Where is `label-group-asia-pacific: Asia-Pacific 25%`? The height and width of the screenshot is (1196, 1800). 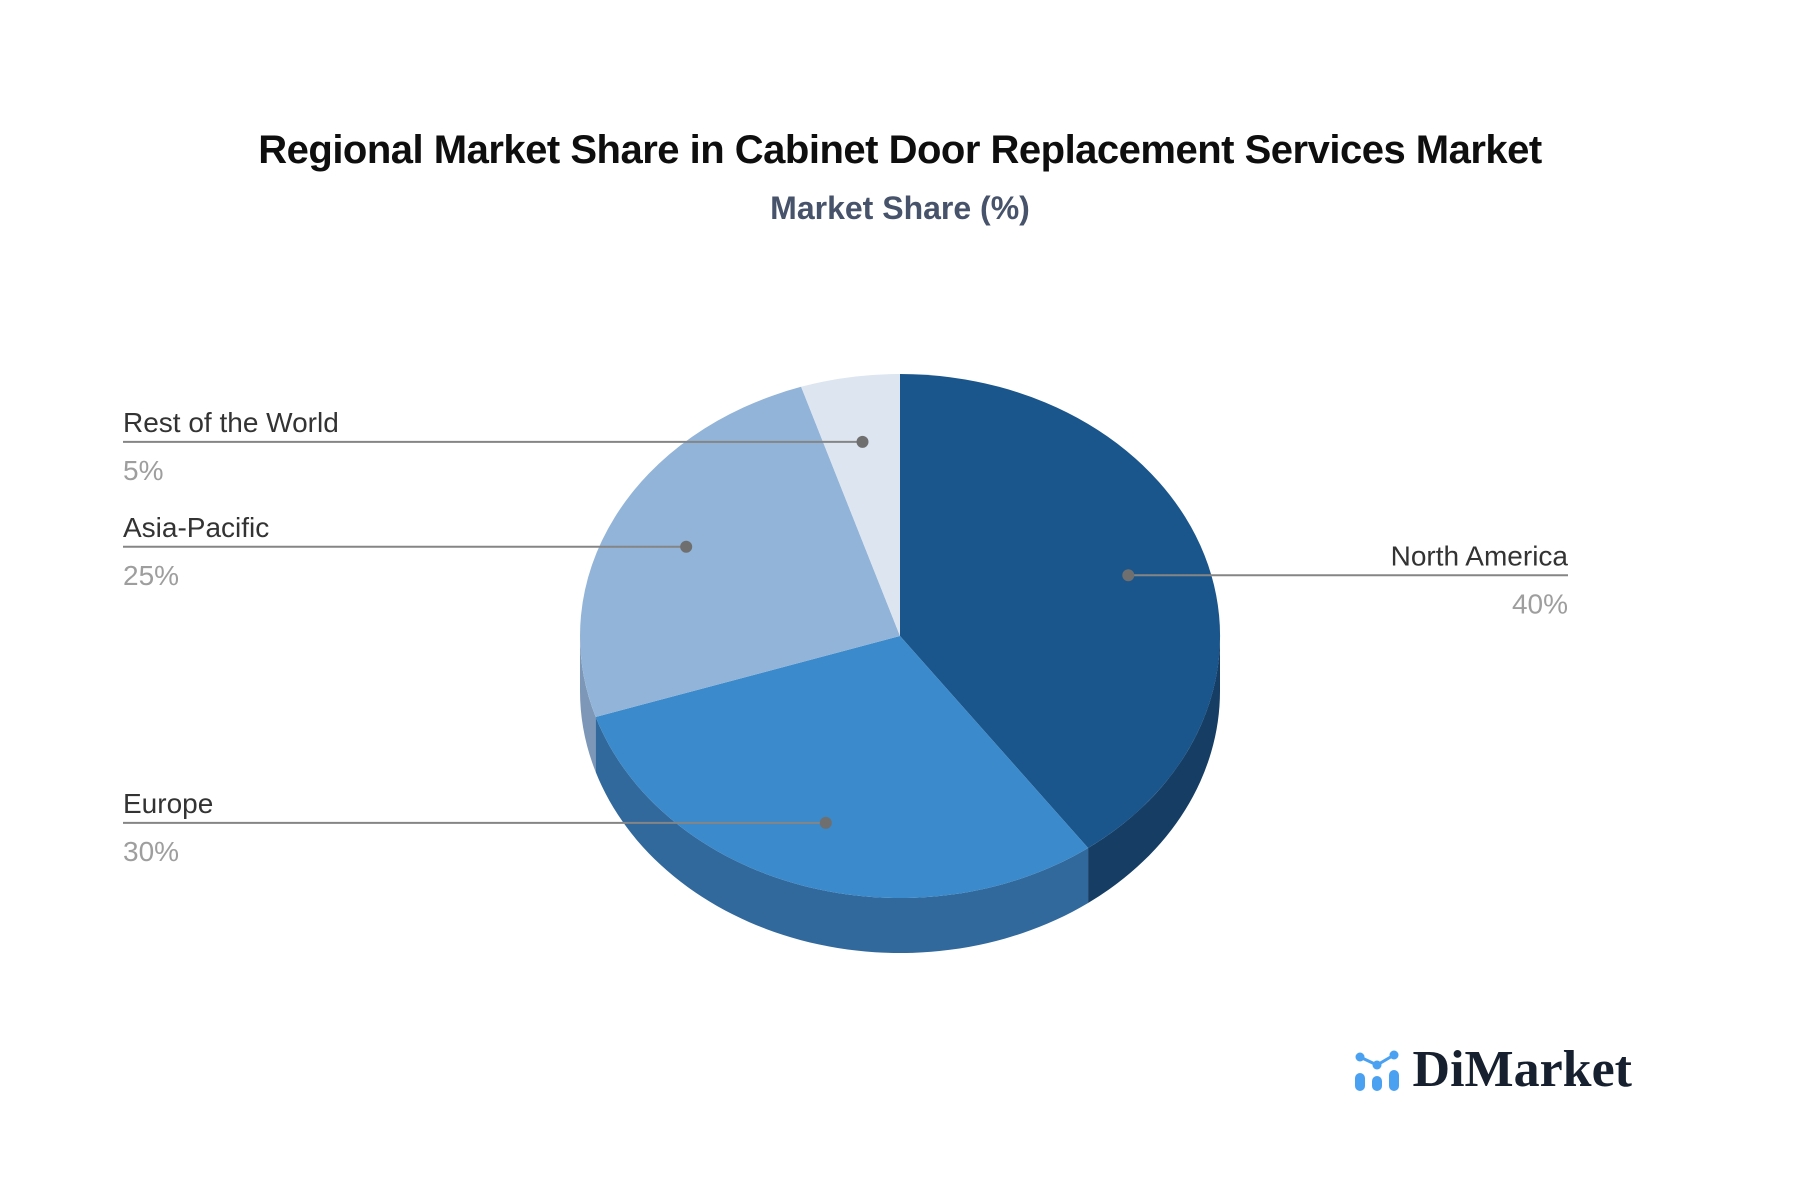
label-group-asia-pacific: Asia-Pacific 25% is located at coordinates (408, 551).